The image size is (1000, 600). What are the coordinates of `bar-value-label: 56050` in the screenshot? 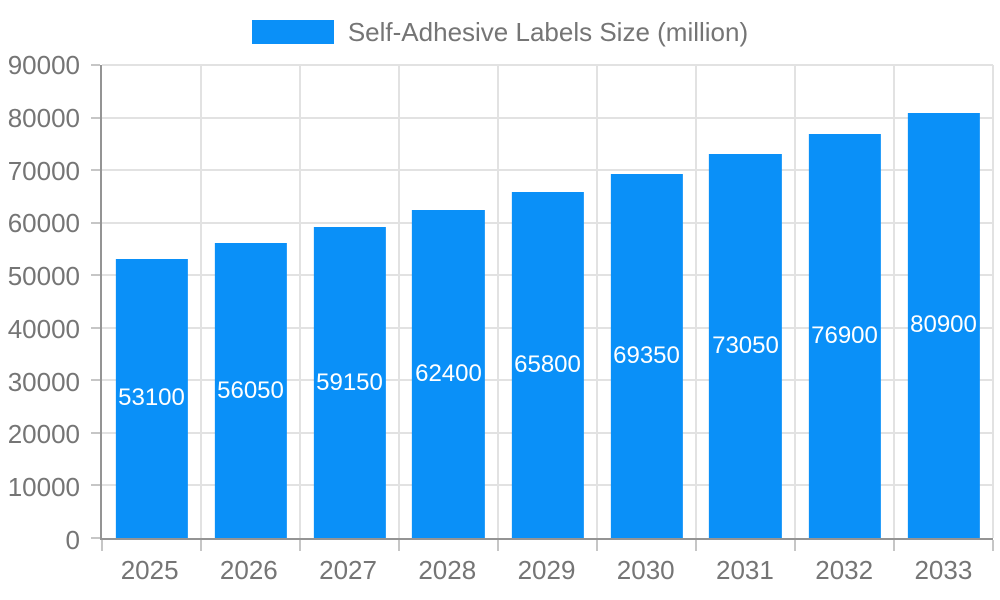 It's located at (250, 390).